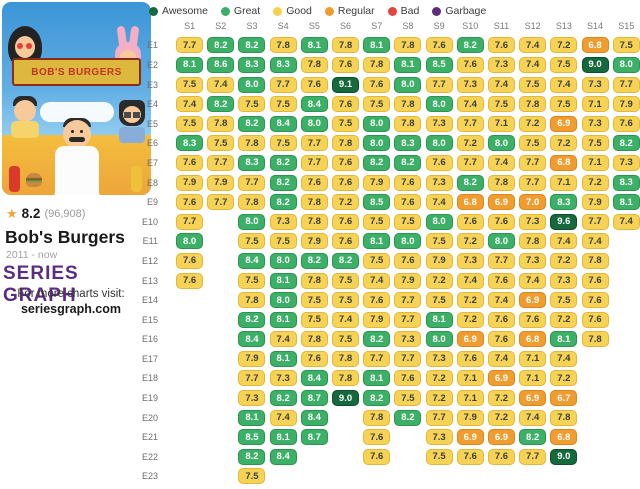 This screenshot has width=640, height=489. What do you see at coordinates (377, 202) in the screenshot?
I see `rating-cell: 8.5` at bounding box center [377, 202].